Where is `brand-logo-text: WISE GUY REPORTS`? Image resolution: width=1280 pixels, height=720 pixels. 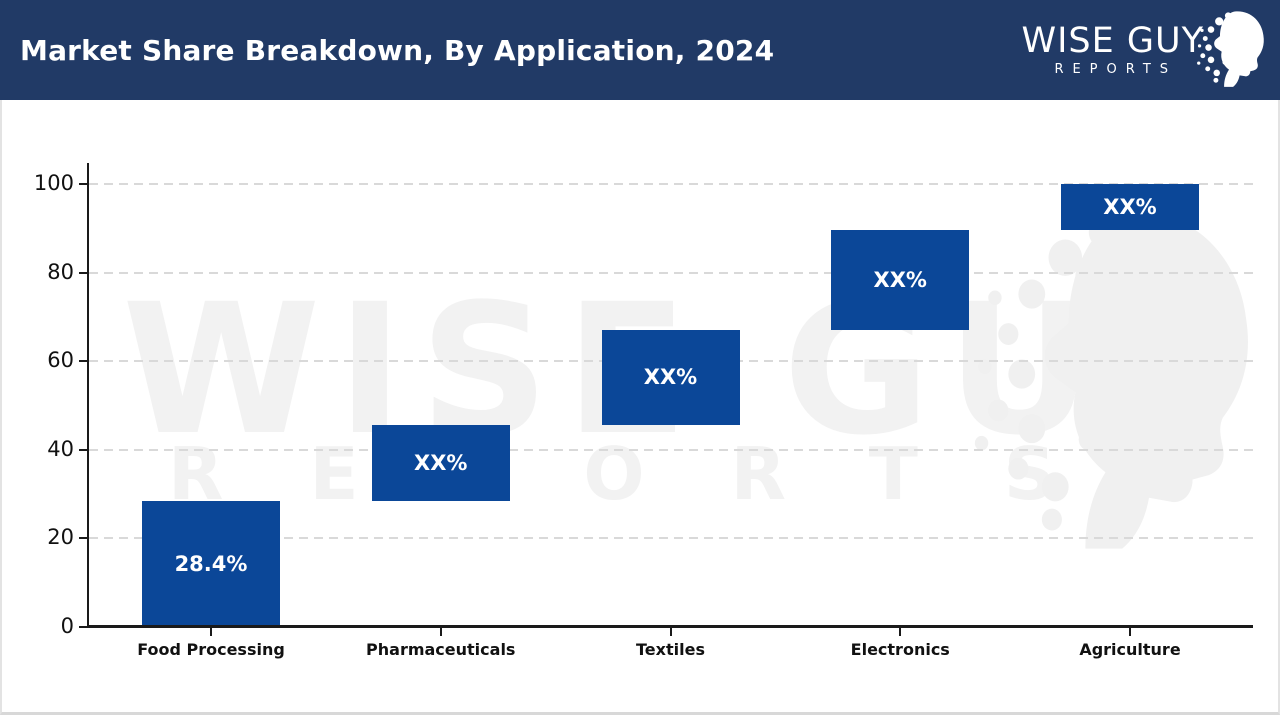
brand-logo-text: WISE GUY REPORTS is located at coordinates (1112, 50).